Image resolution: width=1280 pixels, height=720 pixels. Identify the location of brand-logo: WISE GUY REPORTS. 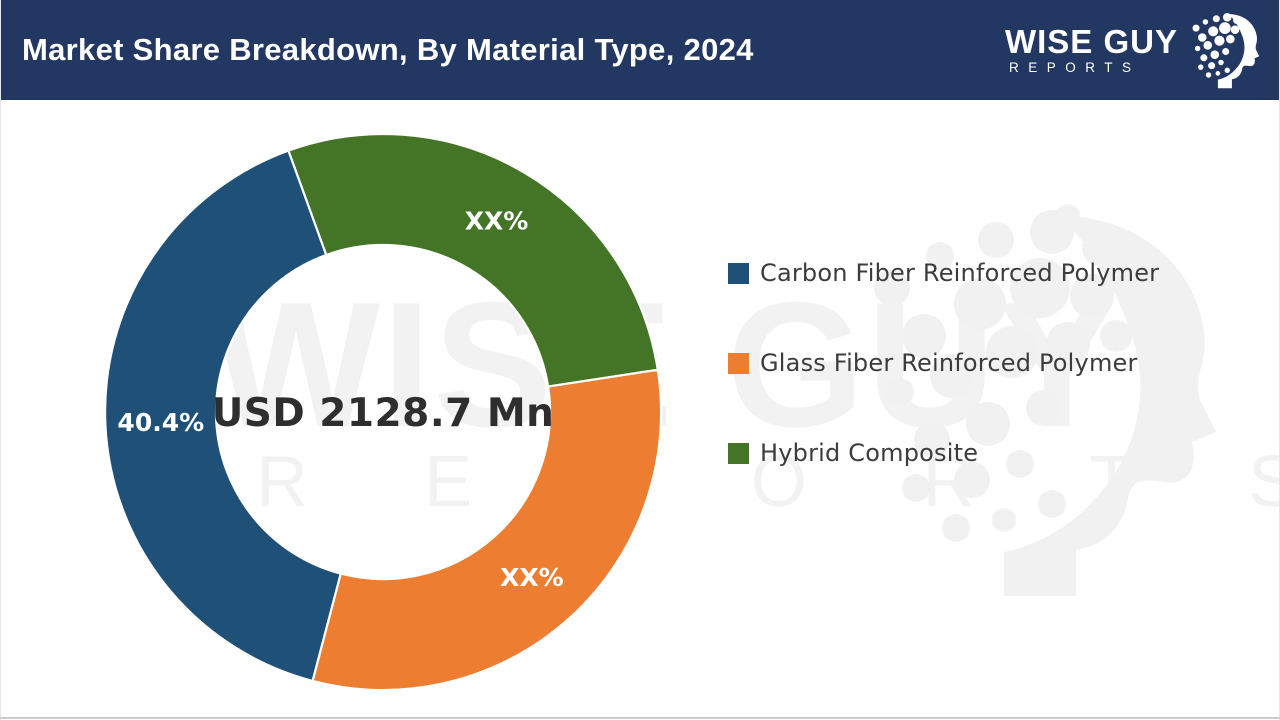
(1132, 50).